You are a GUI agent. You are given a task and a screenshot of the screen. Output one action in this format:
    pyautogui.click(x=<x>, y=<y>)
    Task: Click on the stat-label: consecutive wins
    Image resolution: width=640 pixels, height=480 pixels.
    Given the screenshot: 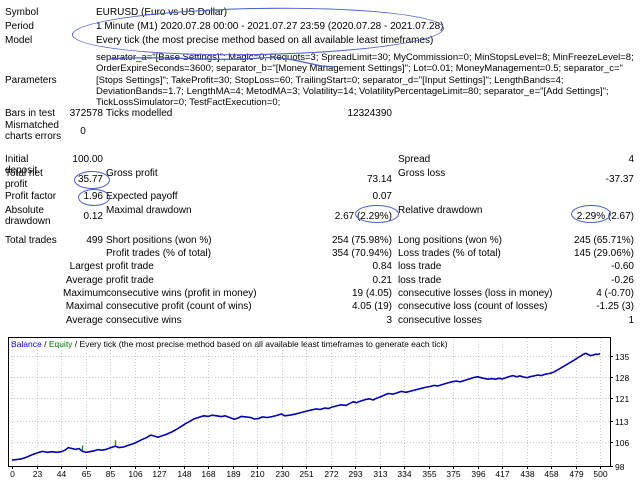 What is the action you would take?
    pyautogui.click(x=144, y=320)
    